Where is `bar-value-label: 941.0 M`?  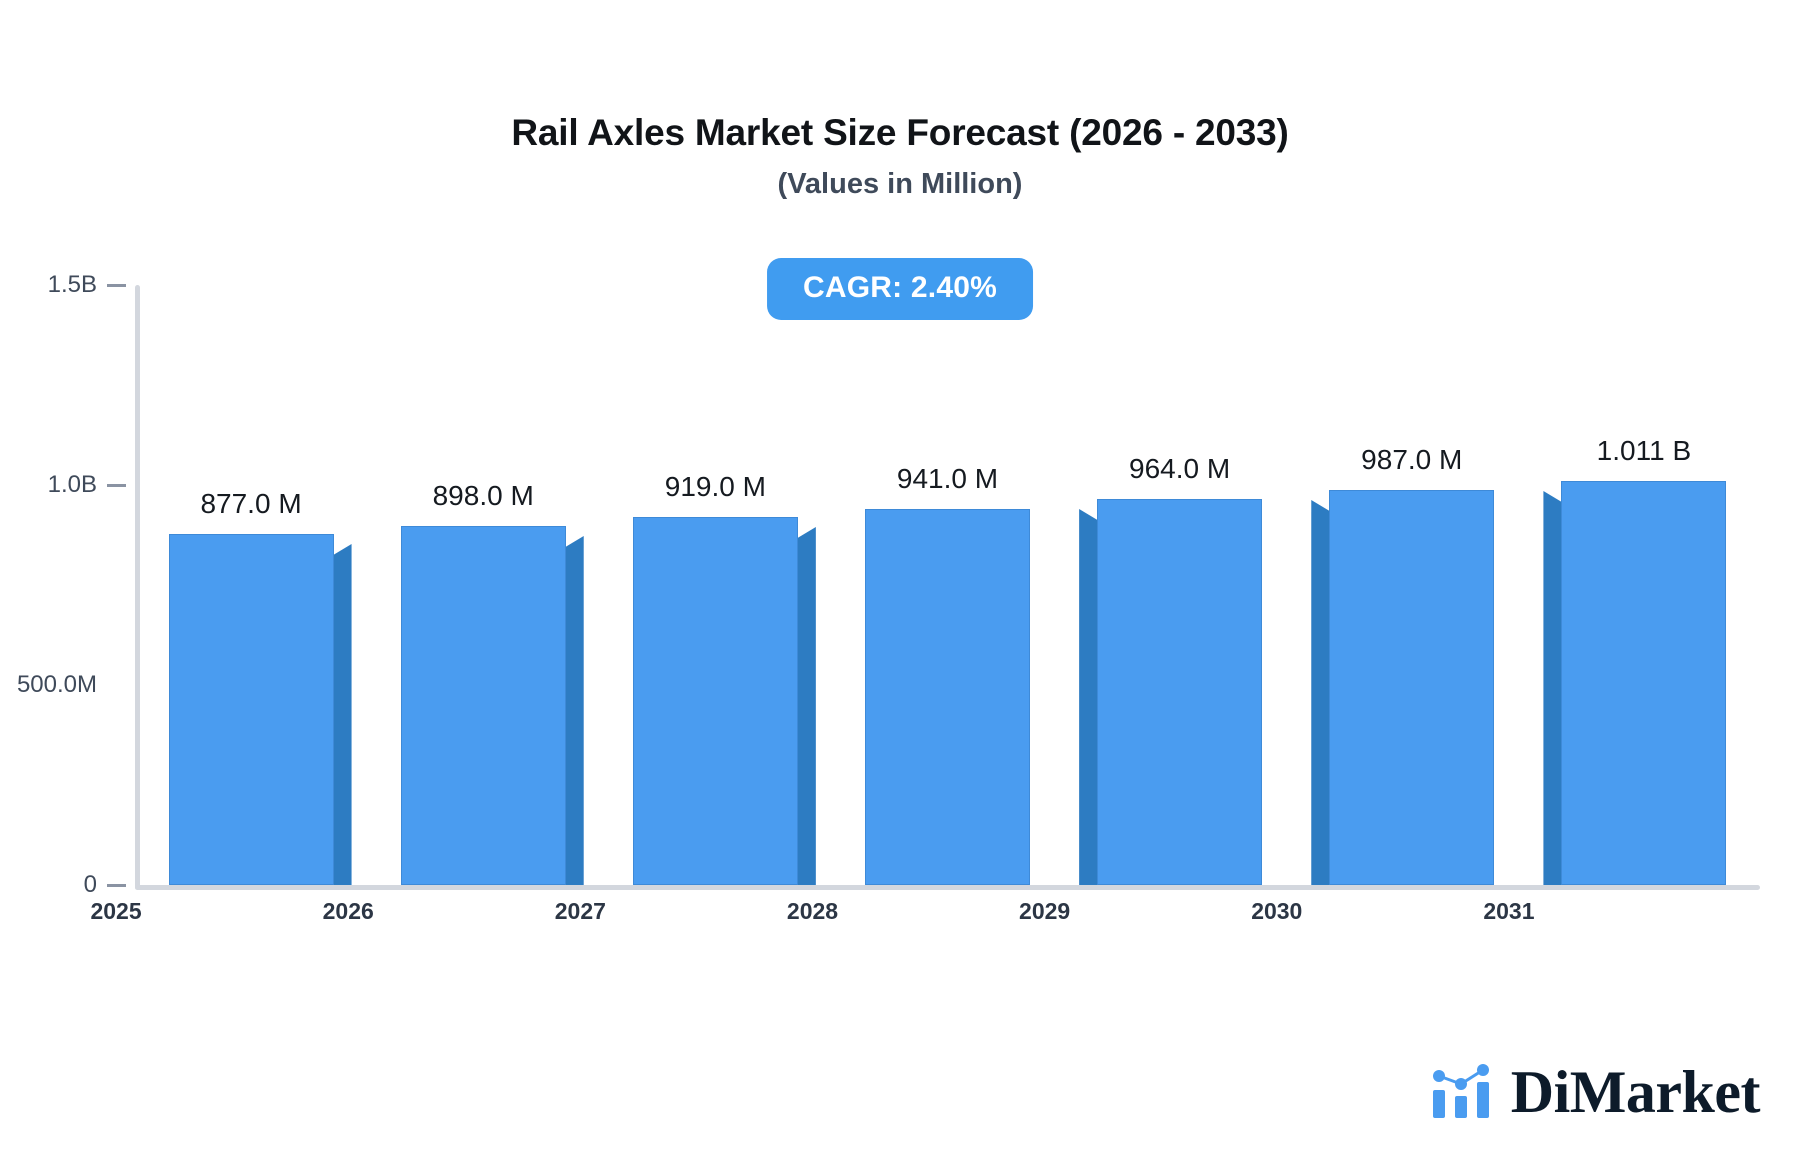 bar-value-label: 941.0 M is located at coordinates (947, 478).